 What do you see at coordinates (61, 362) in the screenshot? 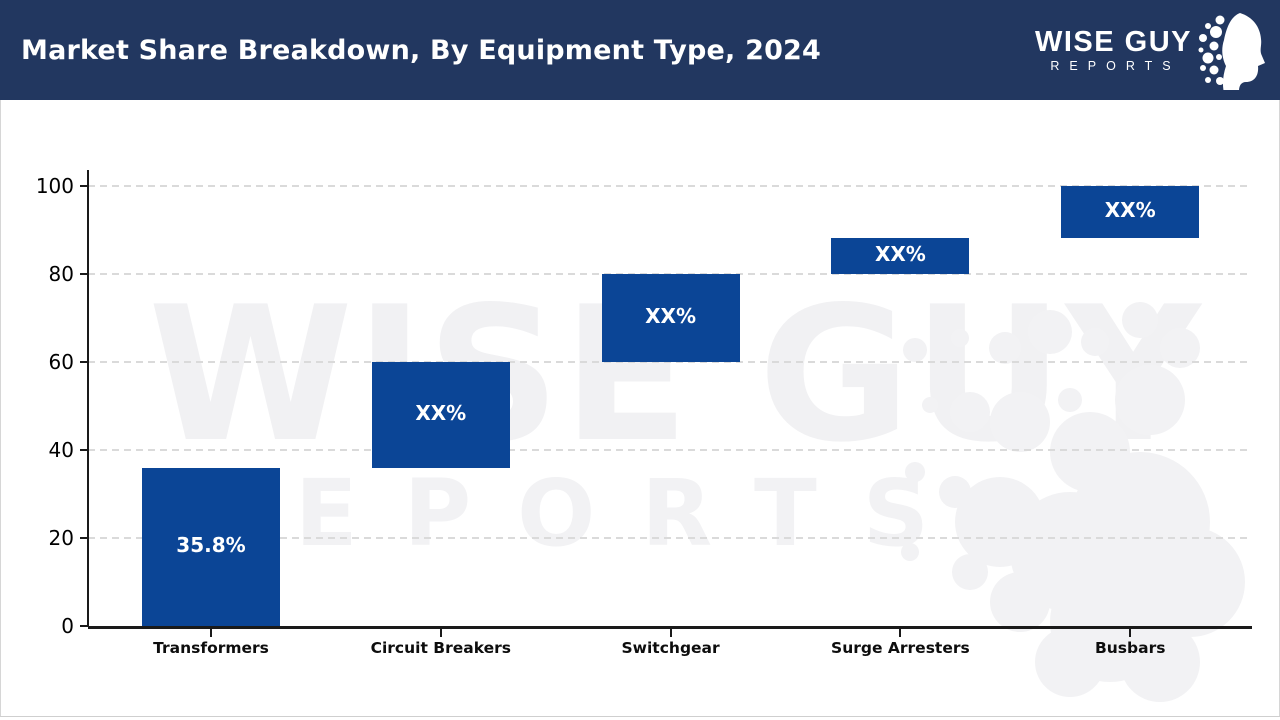
I see `y-tick-label: 60` at bounding box center [61, 362].